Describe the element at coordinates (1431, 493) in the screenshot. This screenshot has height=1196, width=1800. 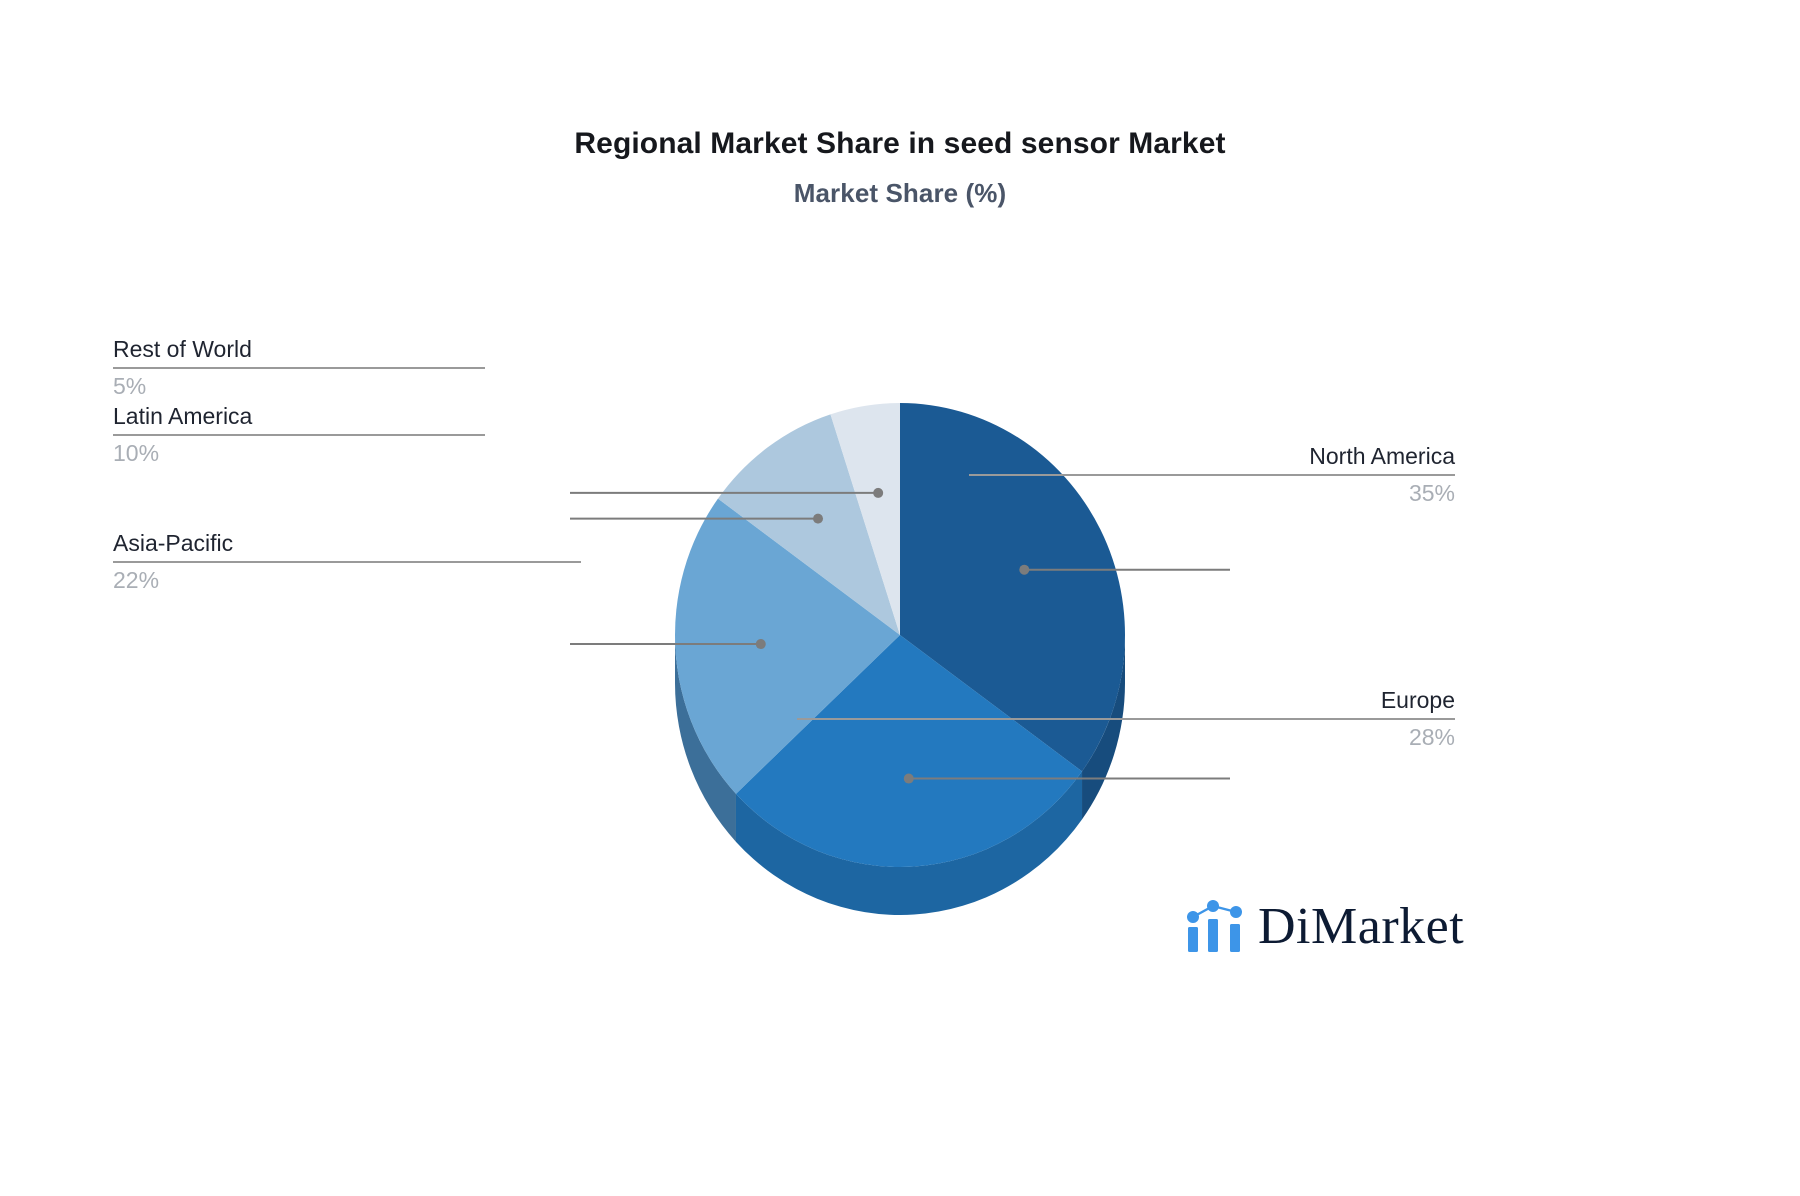
I see `callout-value-north-america: 35%` at that location.